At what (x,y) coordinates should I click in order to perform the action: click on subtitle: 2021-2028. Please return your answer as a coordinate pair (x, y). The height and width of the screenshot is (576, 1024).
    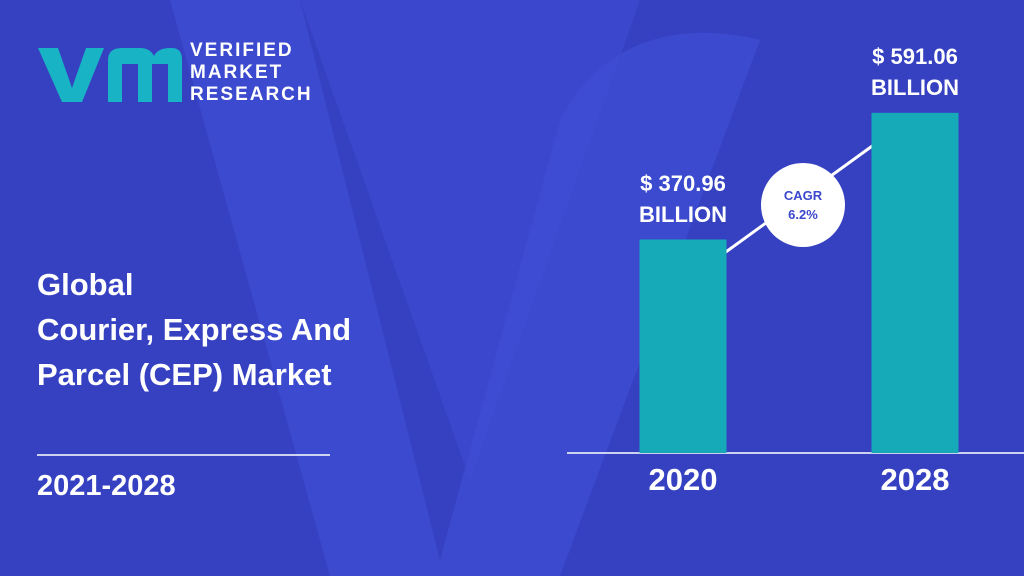
    Looking at the image, I should click on (106, 486).